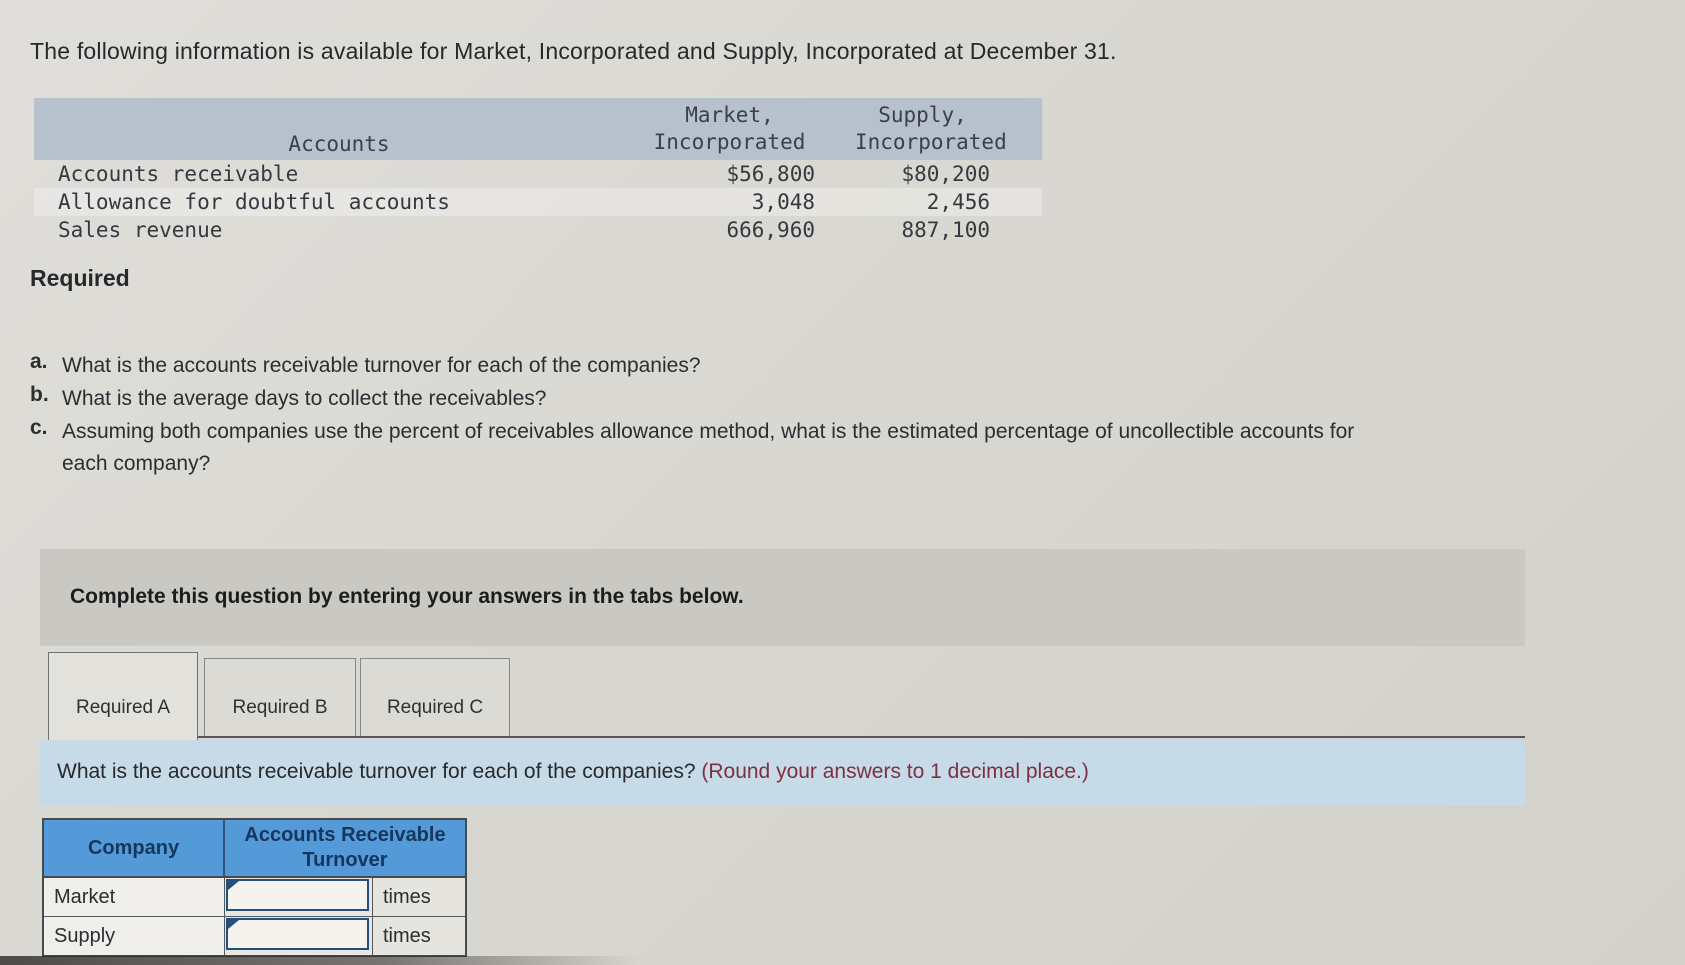 Image resolution: width=1685 pixels, height=965 pixels. What do you see at coordinates (729, 128) in the screenshot?
I see `info-table-header-market: Market, Incorporated` at bounding box center [729, 128].